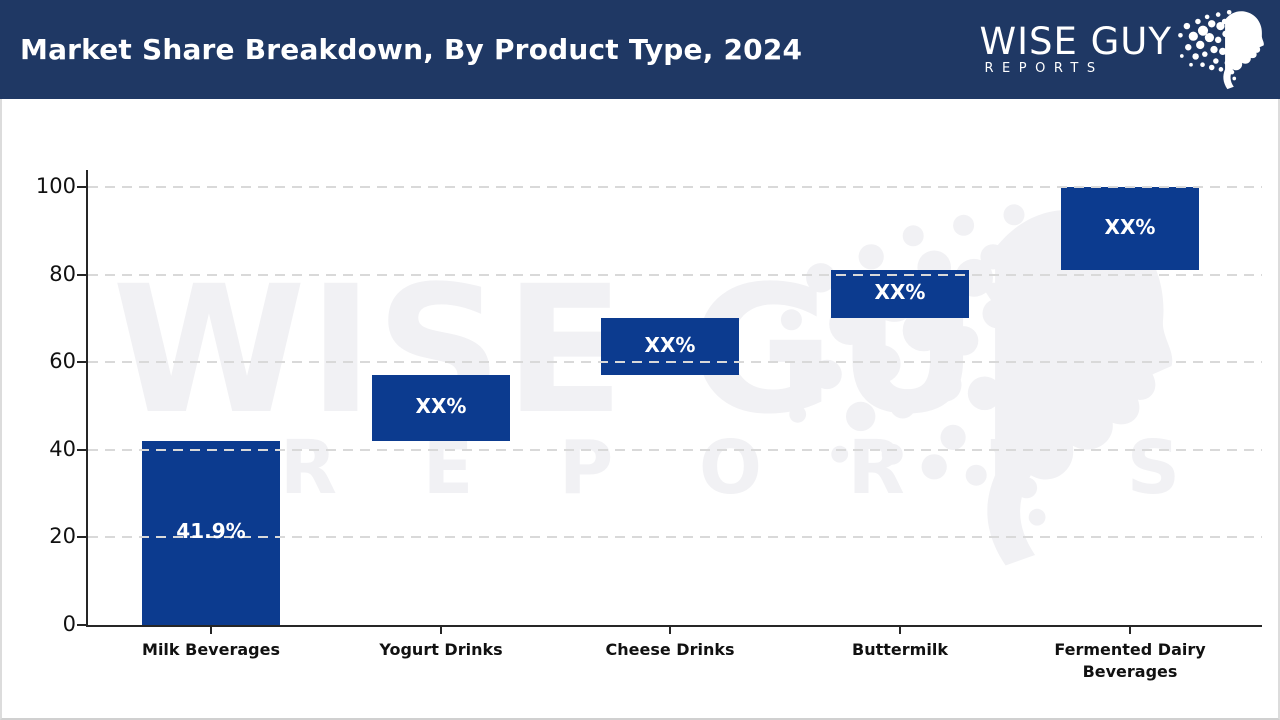 The width and height of the screenshot is (1280, 720). I want to click on y-tick-label: 20, so click(62, 536).